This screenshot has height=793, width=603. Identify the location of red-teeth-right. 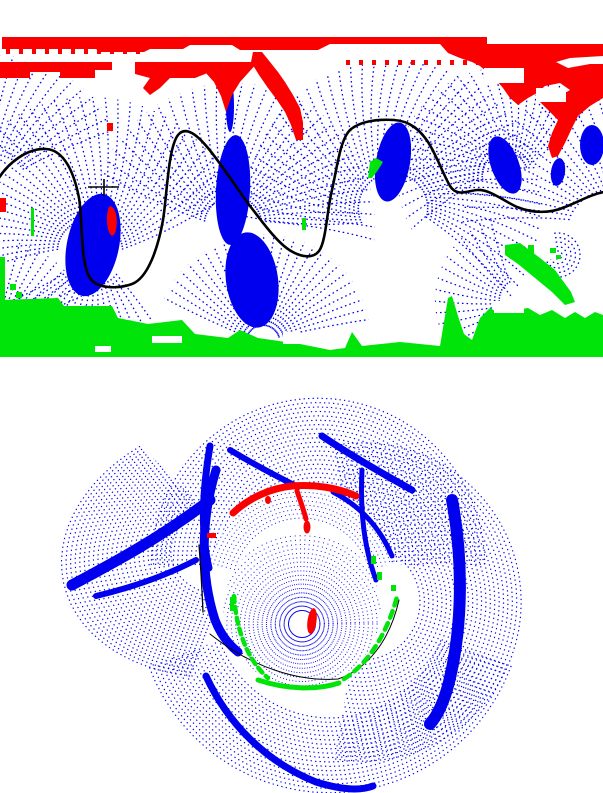
(413, 62).